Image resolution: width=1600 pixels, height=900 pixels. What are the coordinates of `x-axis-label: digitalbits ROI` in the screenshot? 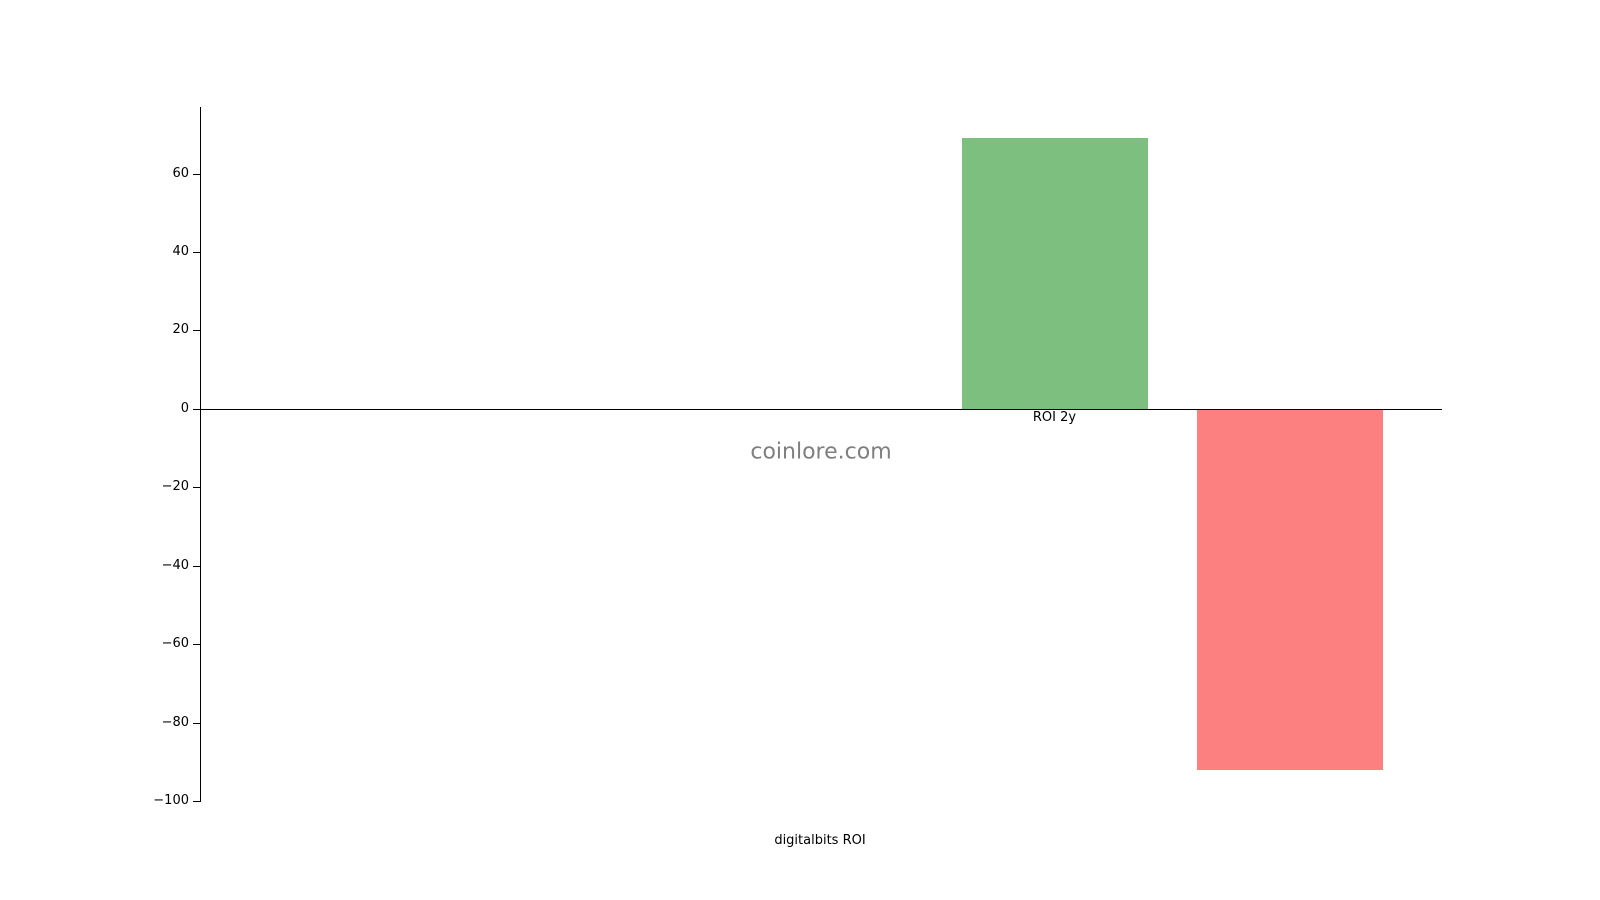 It's located at (820, 840).